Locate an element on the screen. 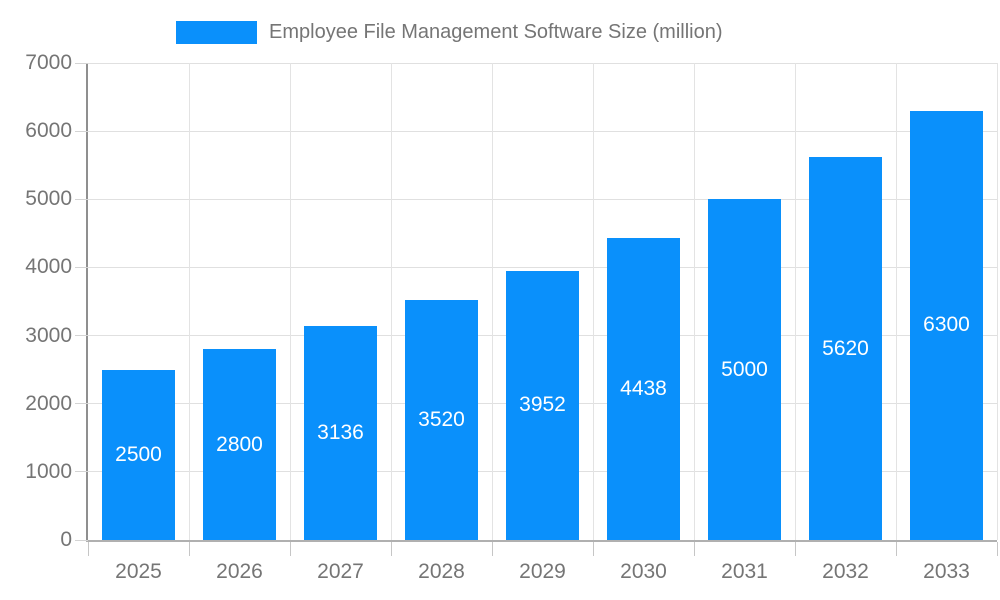  x-axis-tick-label: 2025 is located at coordinates (138, 571).